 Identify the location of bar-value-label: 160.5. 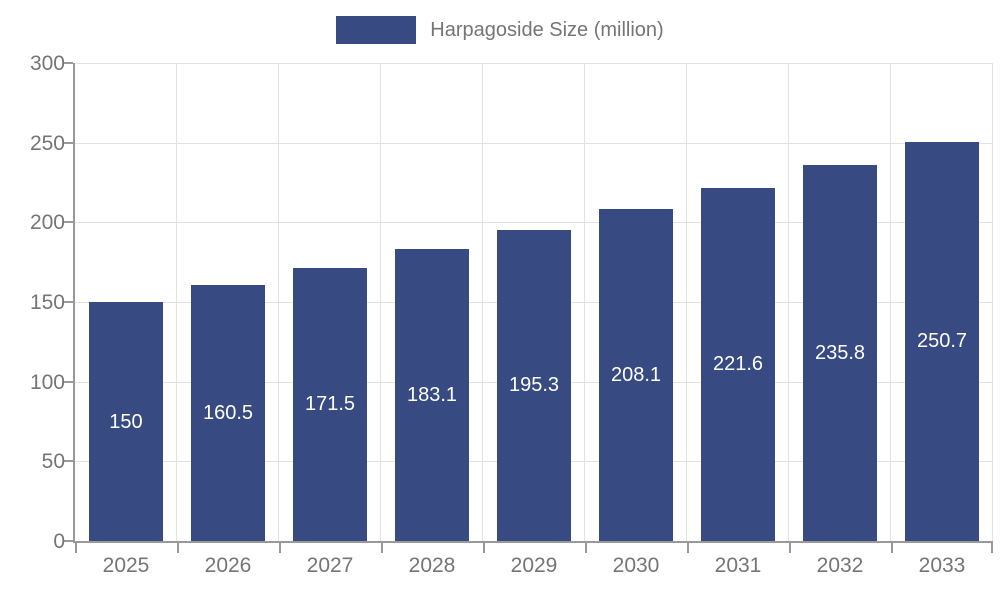
(228, 413).